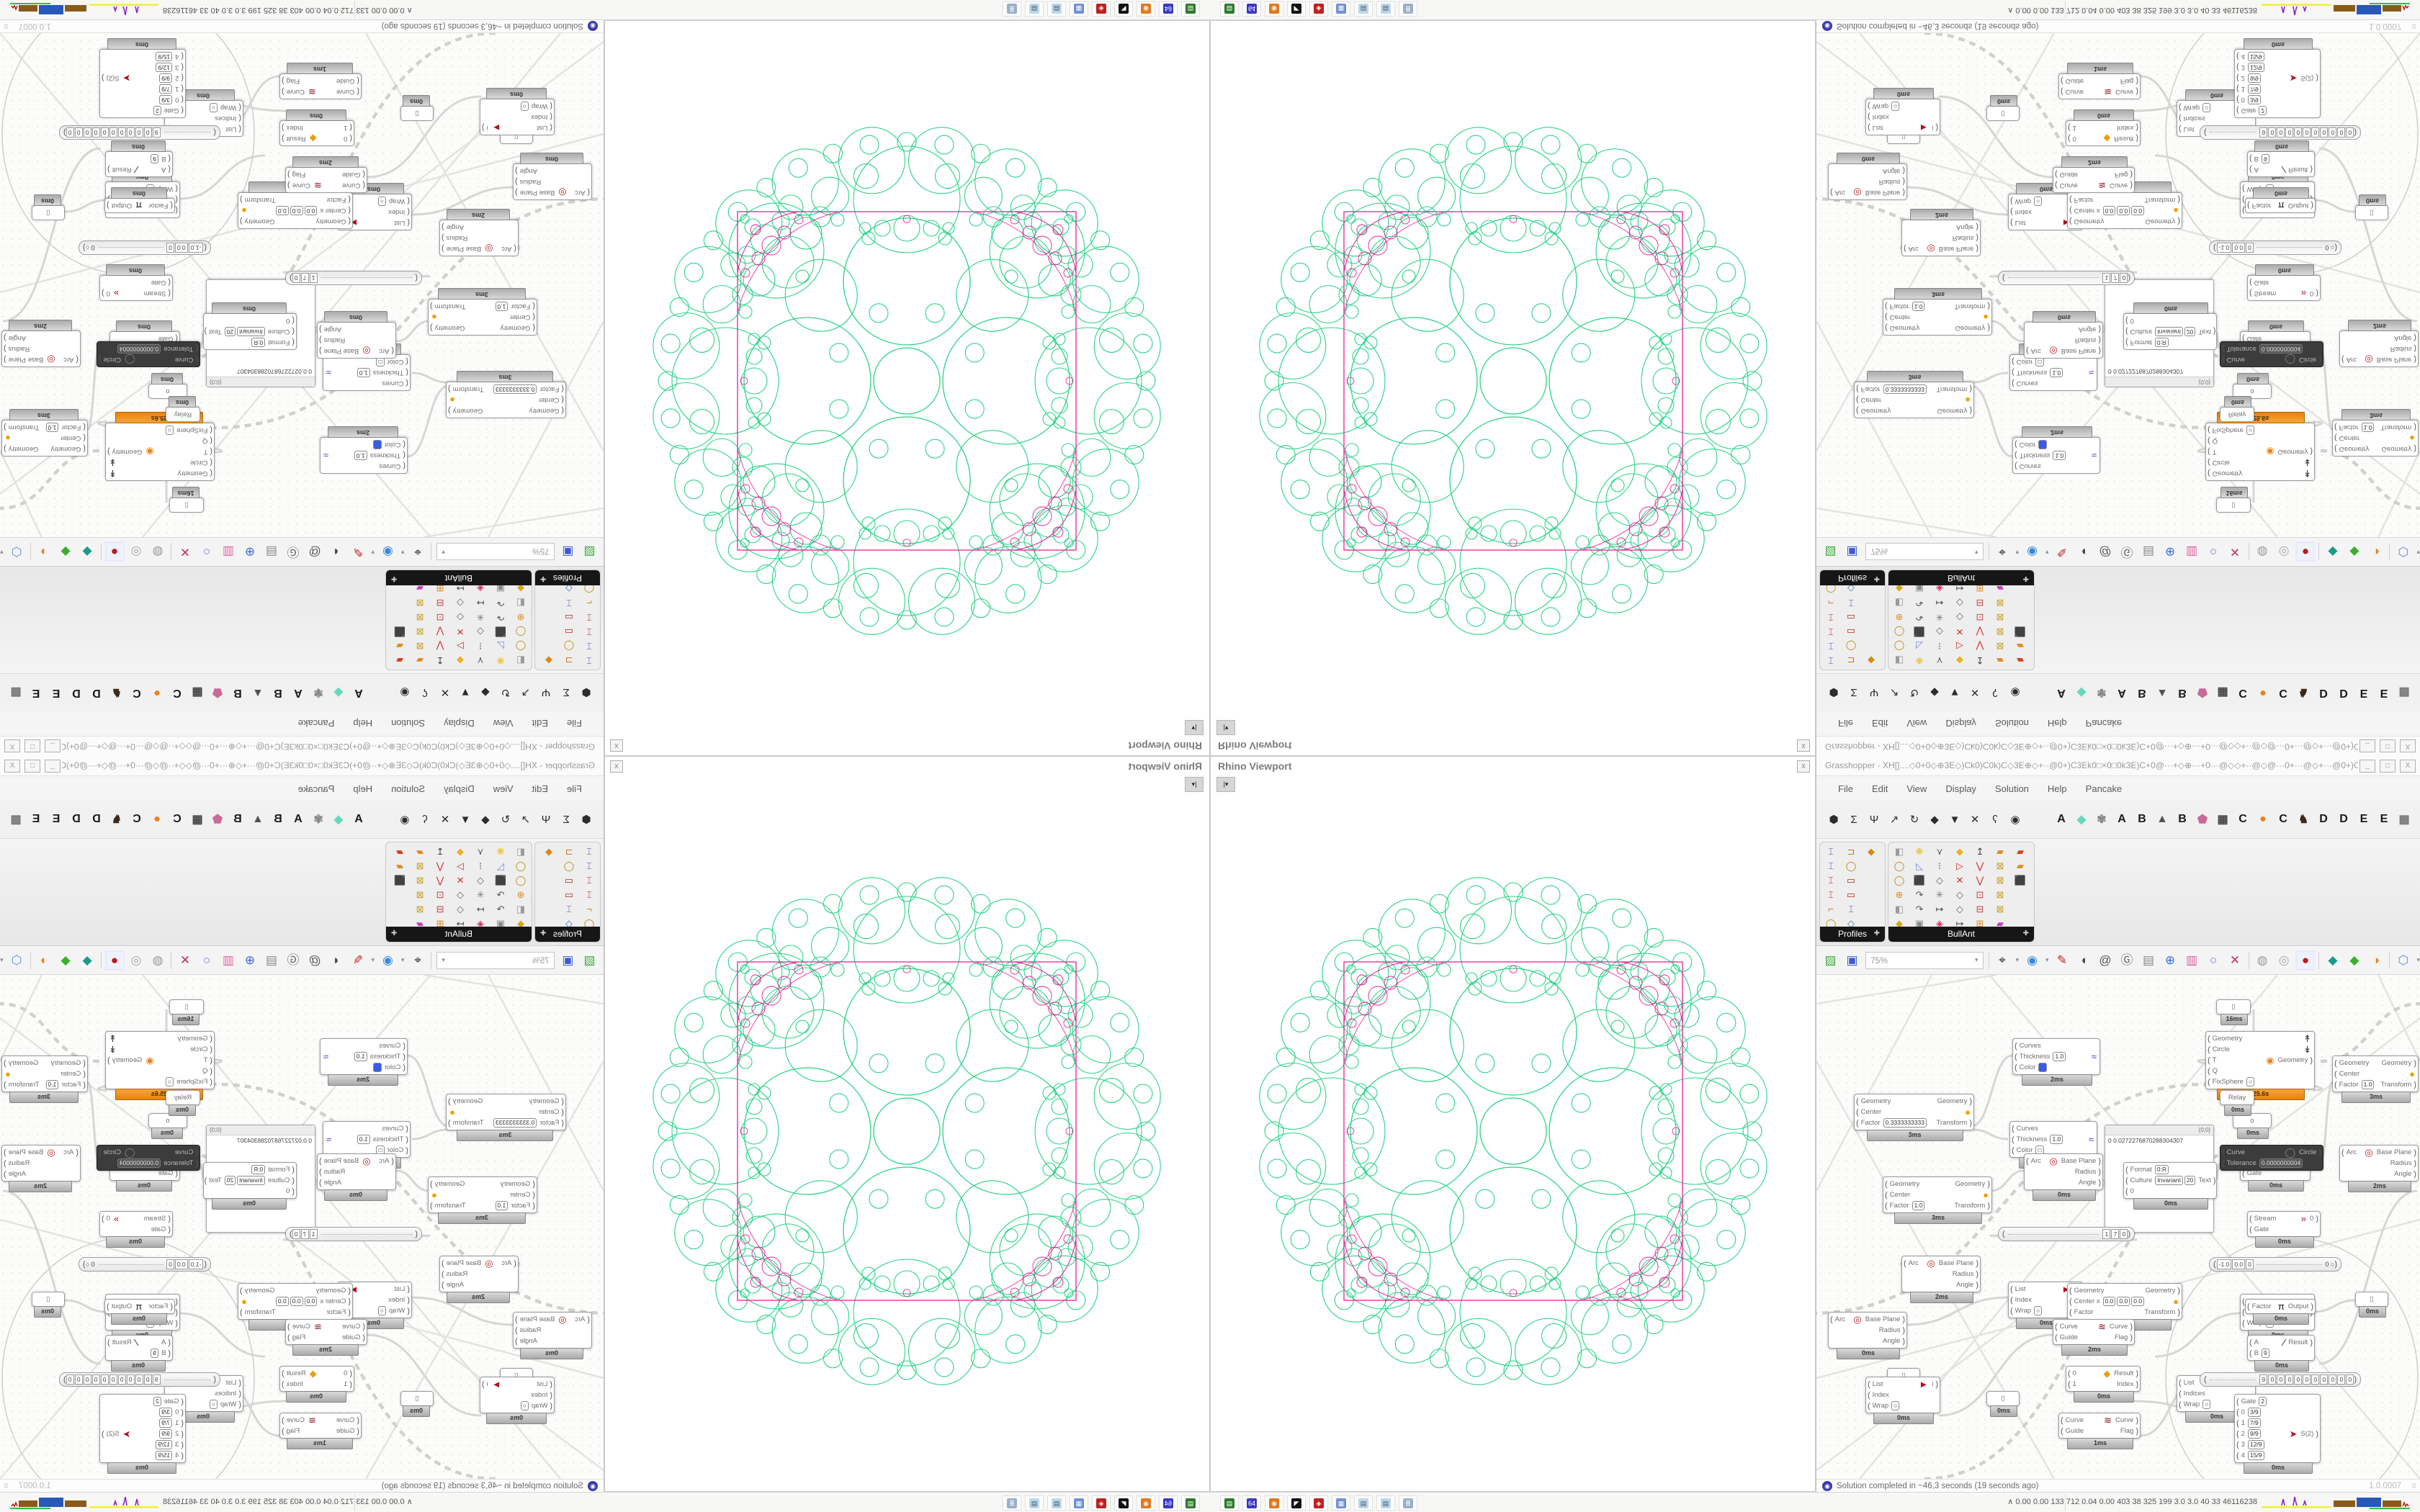  What do you see at coordinates (1924, 552) in the screenshot?
I see `zoom-combo: 75% ▾` at bounding box center [1924, 552].